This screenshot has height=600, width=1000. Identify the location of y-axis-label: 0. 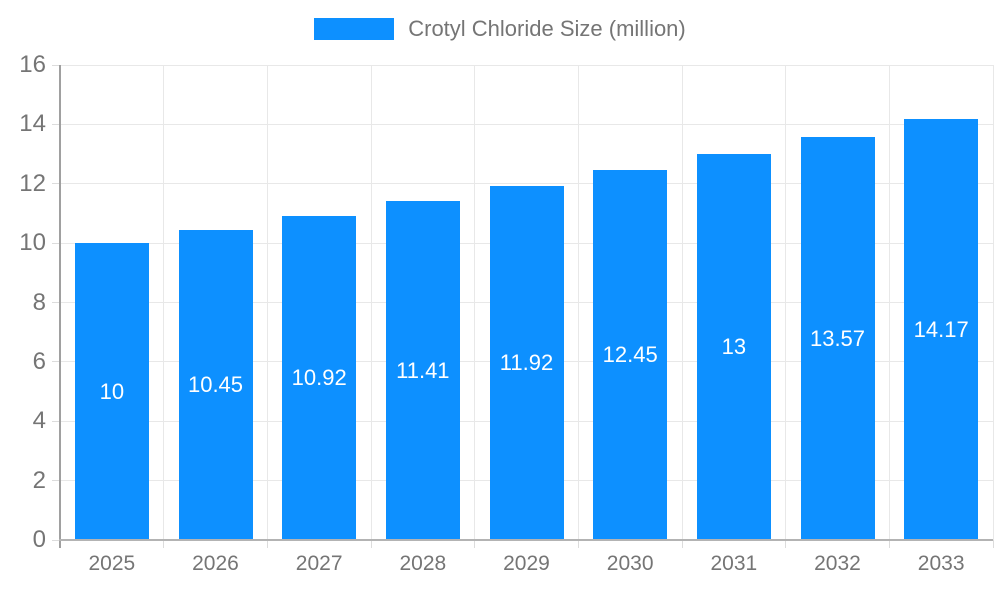
(39, 539).